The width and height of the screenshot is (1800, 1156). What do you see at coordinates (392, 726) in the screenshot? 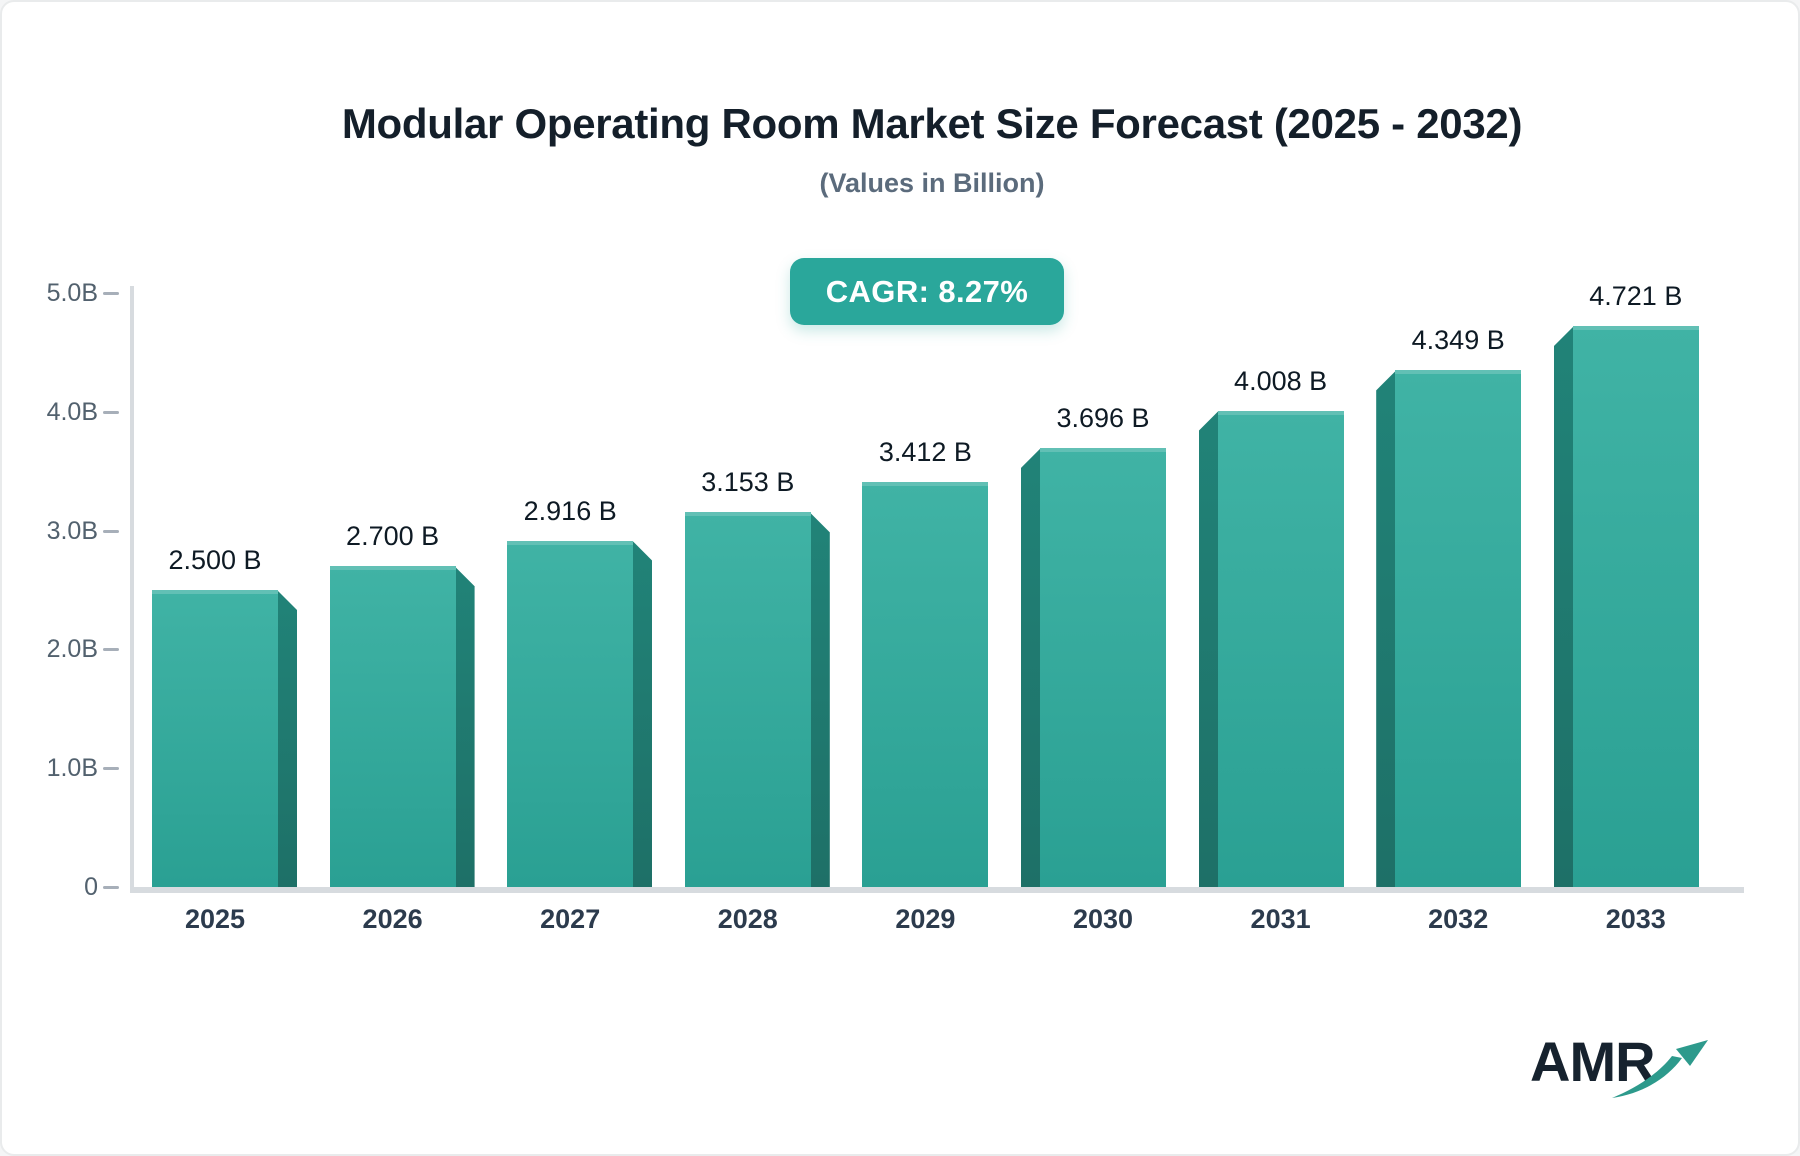
I see `bar-2026` at bounding box center [392, 726].